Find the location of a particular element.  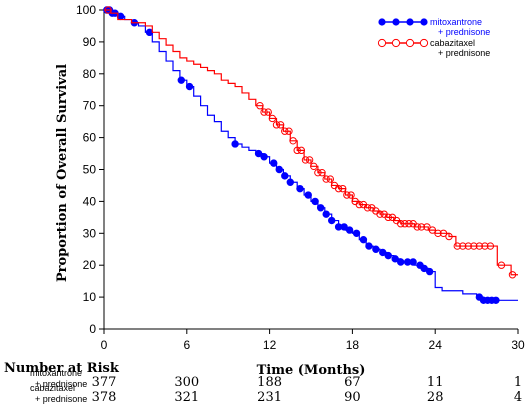

y-tick-label: 60 is located at coordinates (90, 138).